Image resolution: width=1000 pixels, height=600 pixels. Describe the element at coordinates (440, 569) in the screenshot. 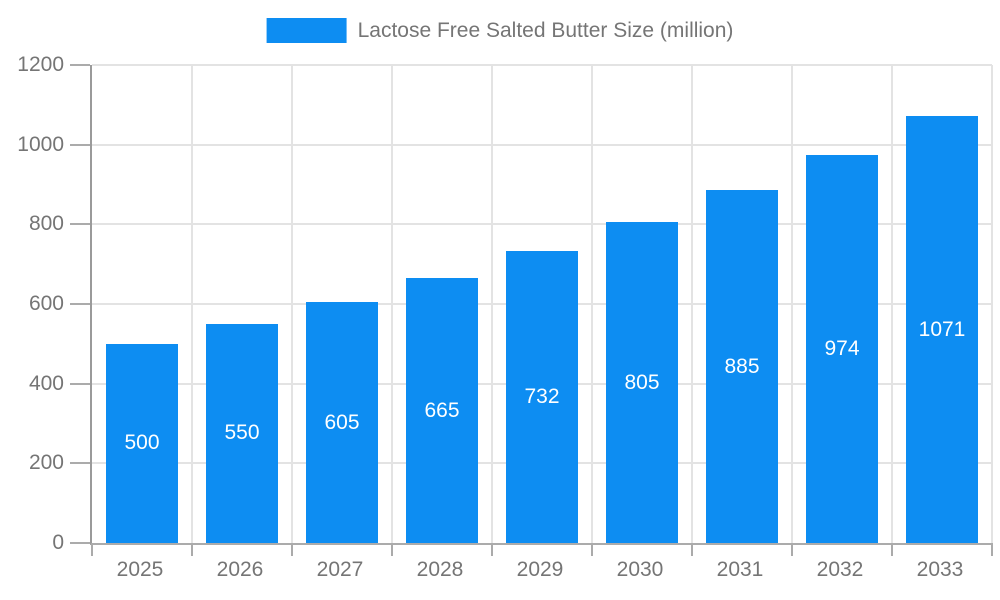

I see `x-axis-tick-label: 2028` at that location.